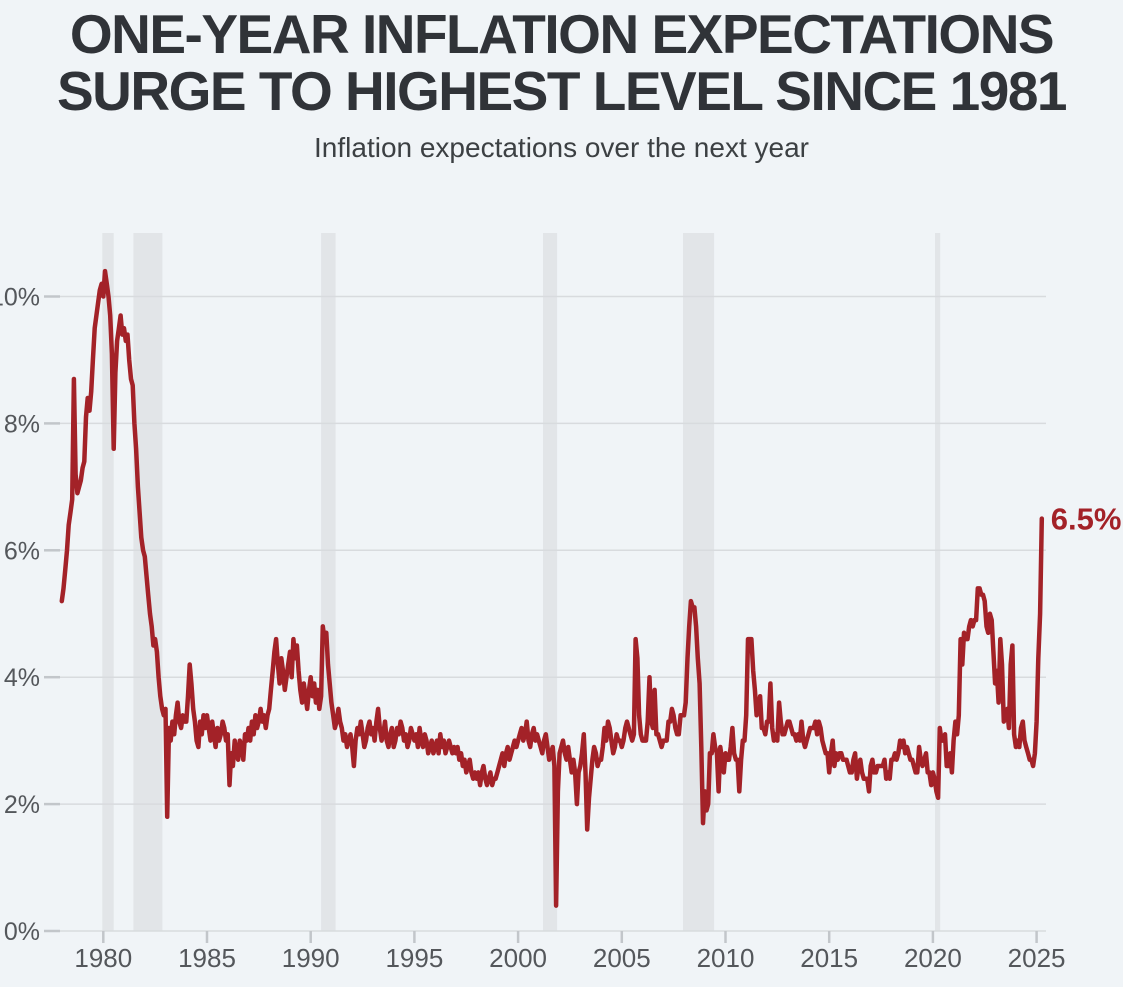  Describe the element at coordinates (103, 958) in the screenshot. I see `x-axis-label: 1980` at that location.